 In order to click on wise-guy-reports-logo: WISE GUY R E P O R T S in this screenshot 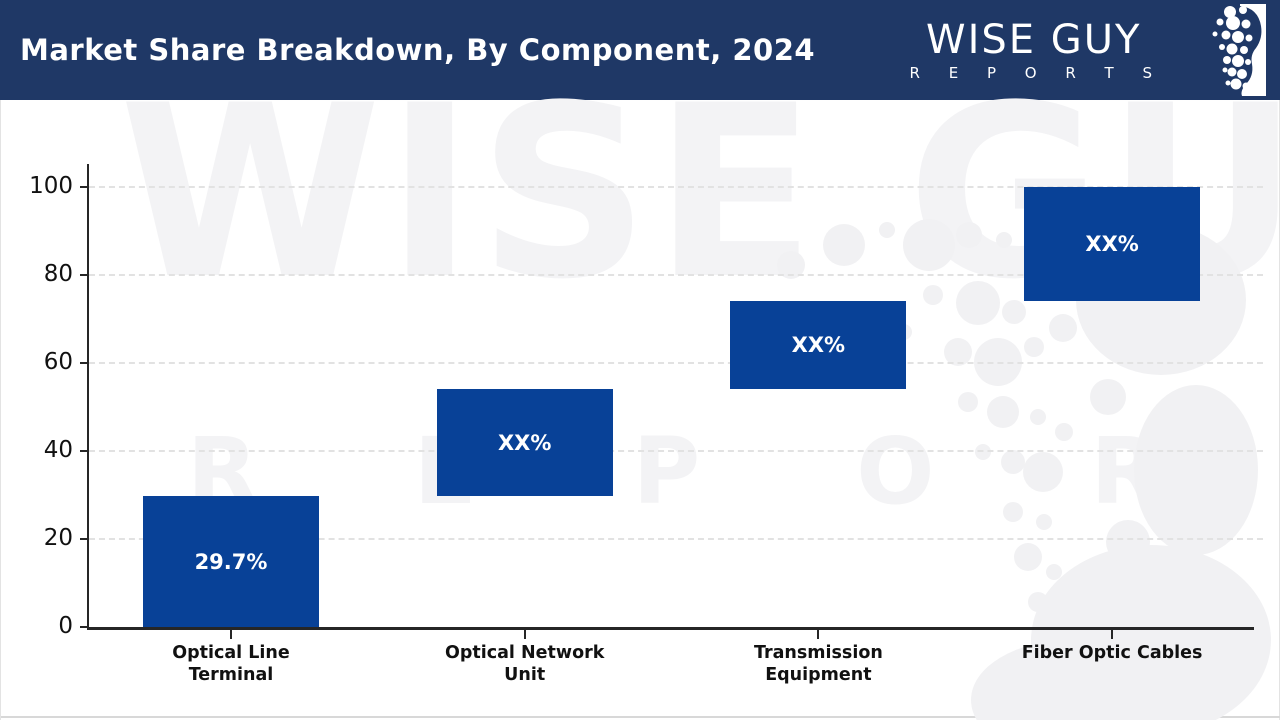, I will do `click(1085, 50)`.